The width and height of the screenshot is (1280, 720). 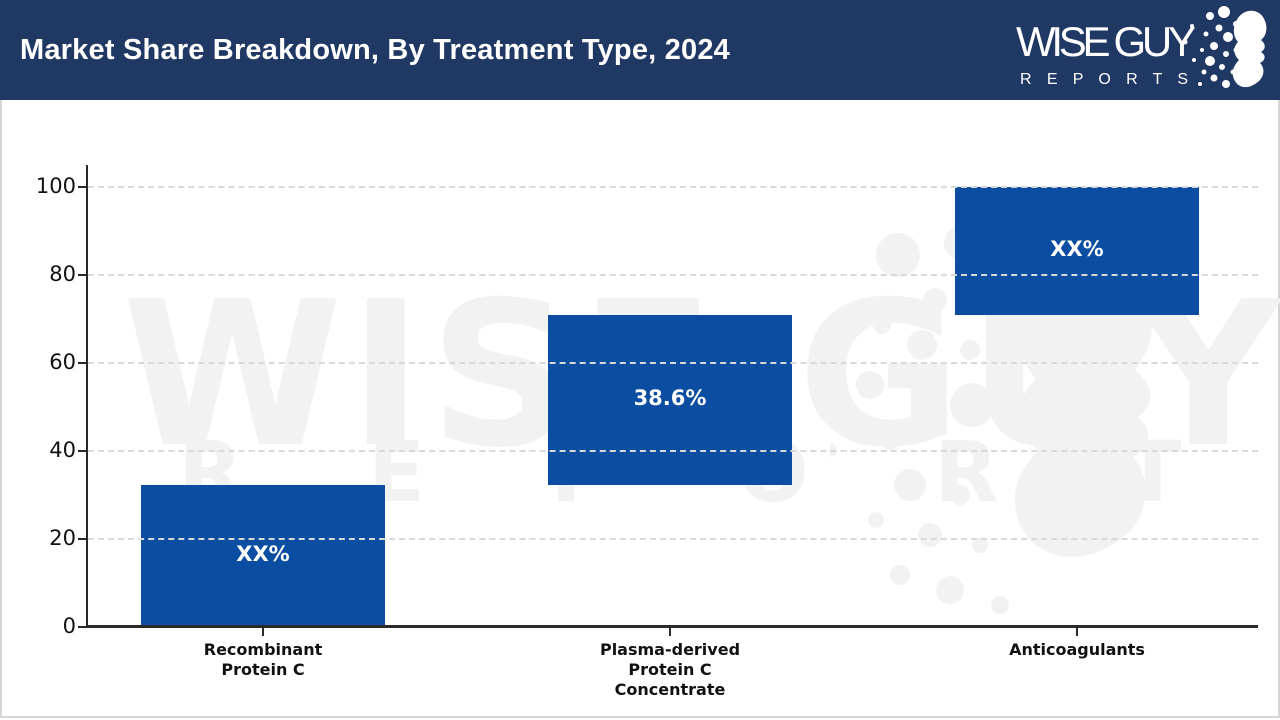 What do you see at coordinates (62, 450) in the screenshot?
I see `y-tick-label-40: 40` at bounding box center [62, 450].